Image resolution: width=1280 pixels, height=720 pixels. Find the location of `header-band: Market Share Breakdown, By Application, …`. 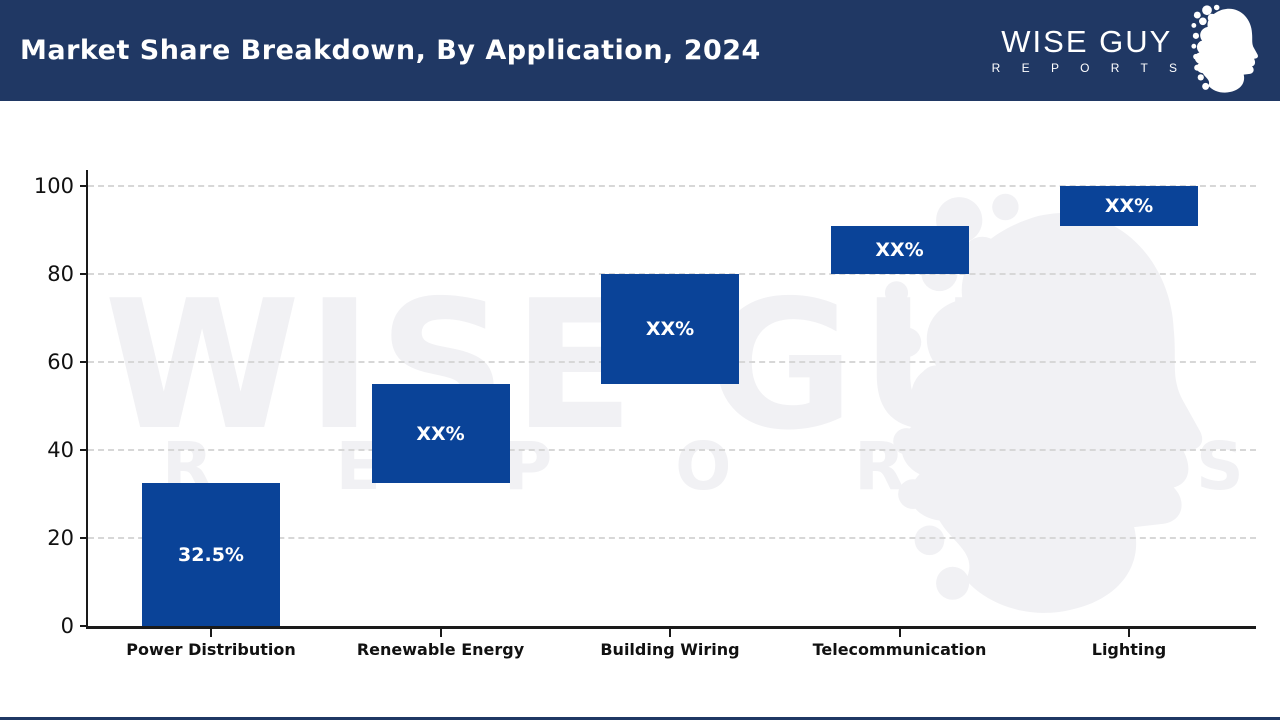

header-band: Market Share Breakdown, By Application, … is located at coordinates (640, 50).